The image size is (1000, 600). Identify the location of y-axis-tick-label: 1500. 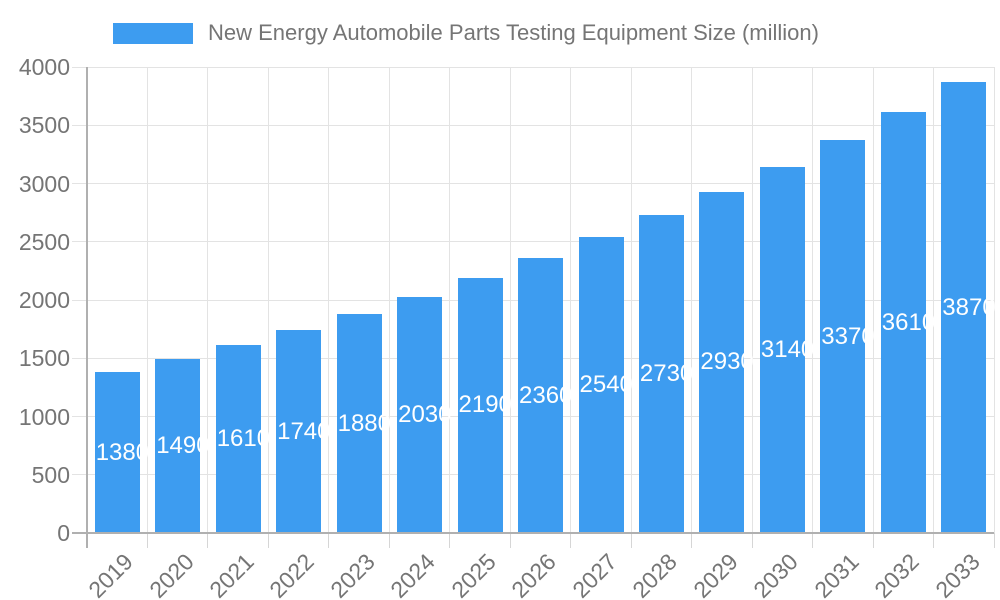
(44, 358).